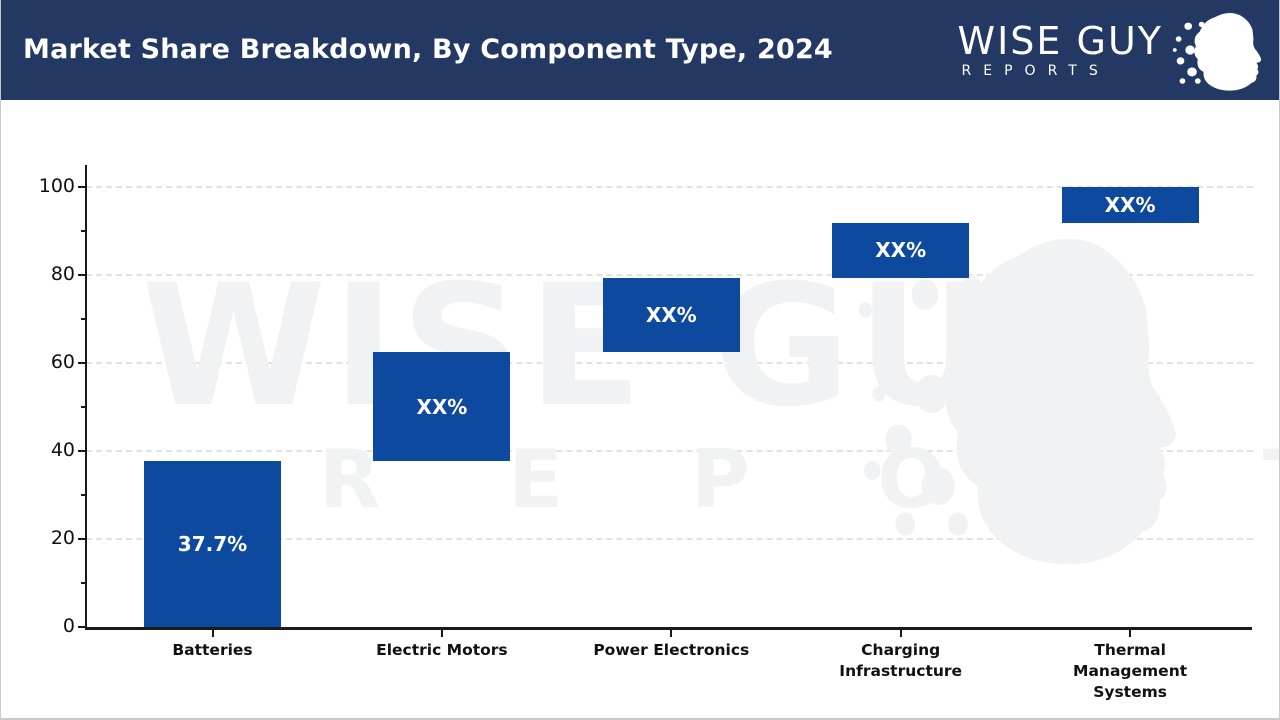 This screenshot has width=1280, height=720. Describe the element at coordinates (901, 660) in the screenshot. I see `x-category-label: Charging Infrastructure` at that location.